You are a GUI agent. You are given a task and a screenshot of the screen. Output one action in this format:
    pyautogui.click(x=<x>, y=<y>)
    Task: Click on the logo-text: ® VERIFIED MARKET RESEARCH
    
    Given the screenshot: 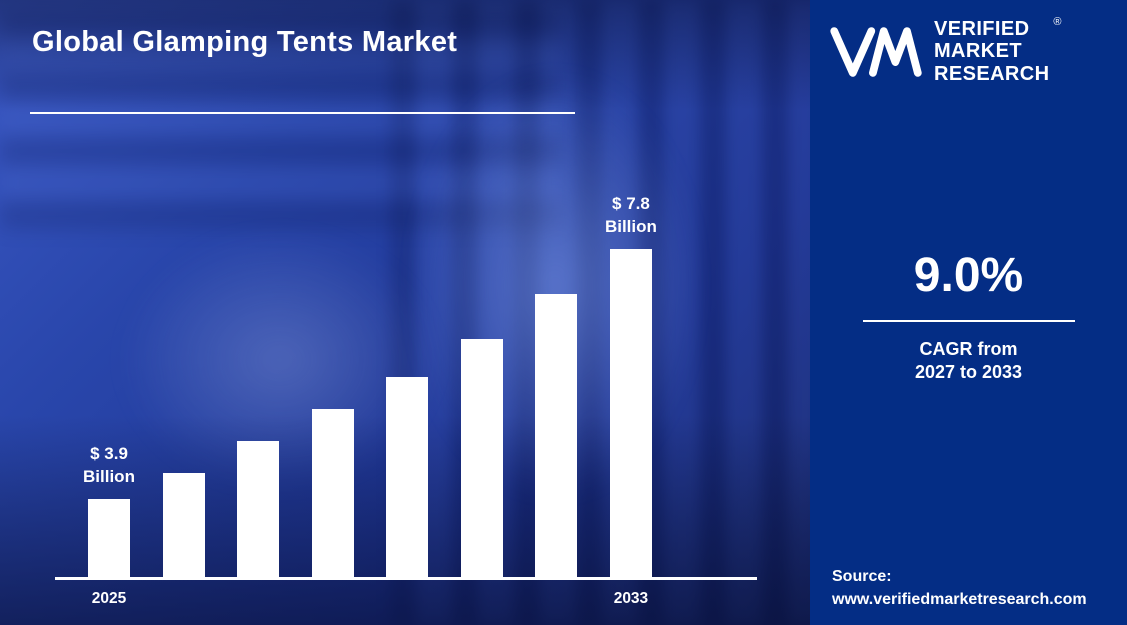 What is the action you would take?
    pyautogui.click(x=993, y=50)
    